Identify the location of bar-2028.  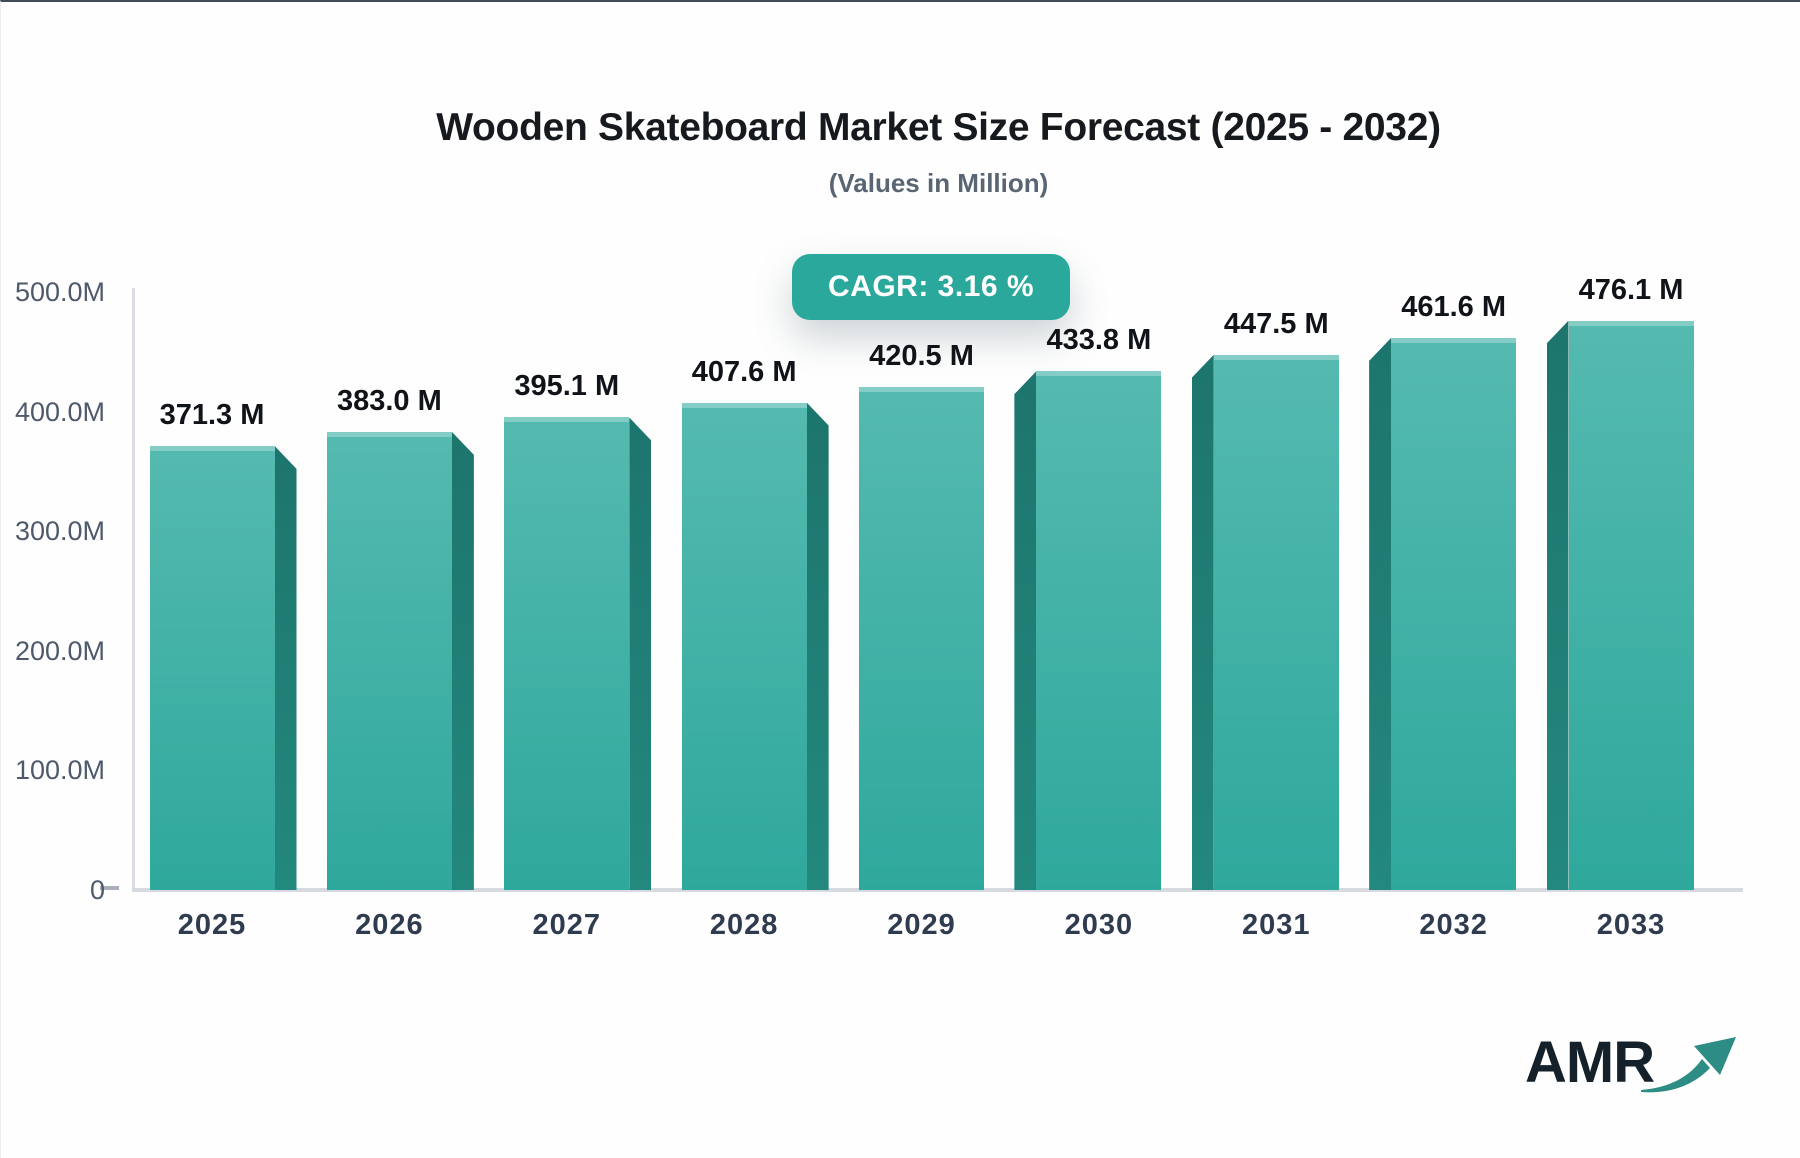
(744, 646).